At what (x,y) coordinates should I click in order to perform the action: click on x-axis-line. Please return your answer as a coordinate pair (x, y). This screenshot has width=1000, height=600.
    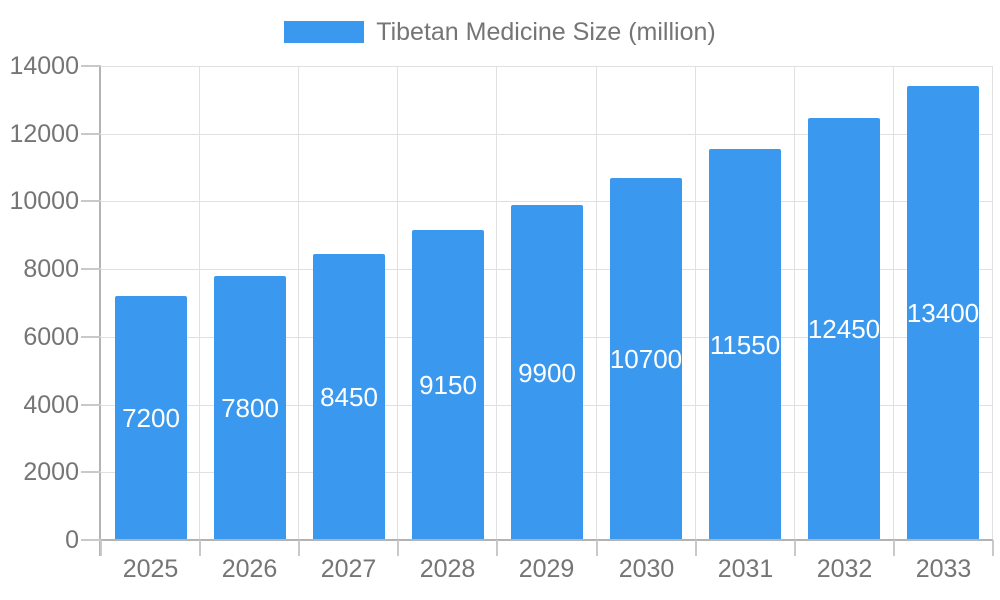
    Looking at the image, I should click on (547, 540).